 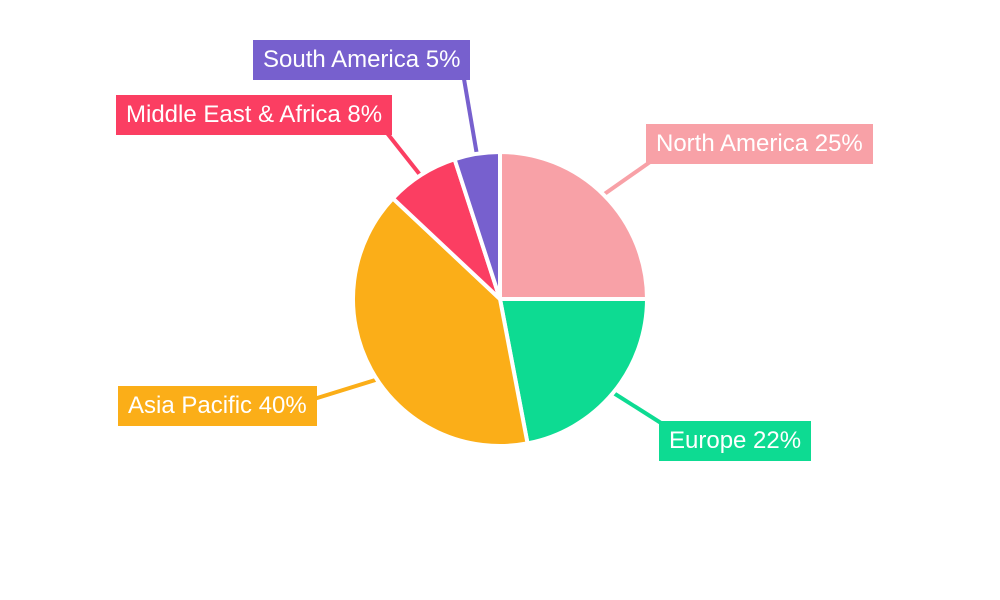 I want to click on pie-slice-asia-pacific, so click(x=440, y=321).